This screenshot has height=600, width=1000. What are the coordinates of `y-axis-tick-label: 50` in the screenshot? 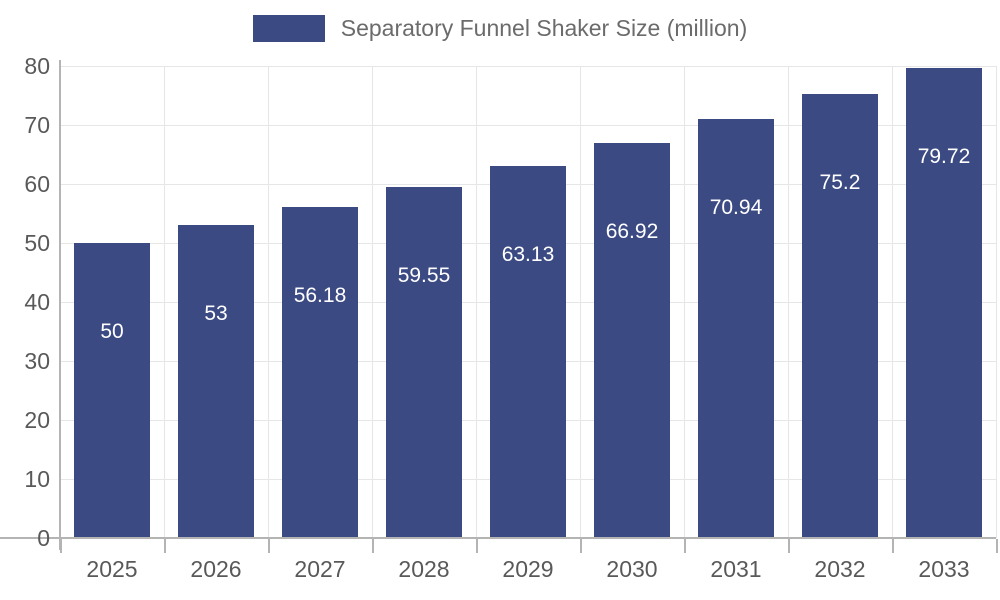 It's located at (37, 243).